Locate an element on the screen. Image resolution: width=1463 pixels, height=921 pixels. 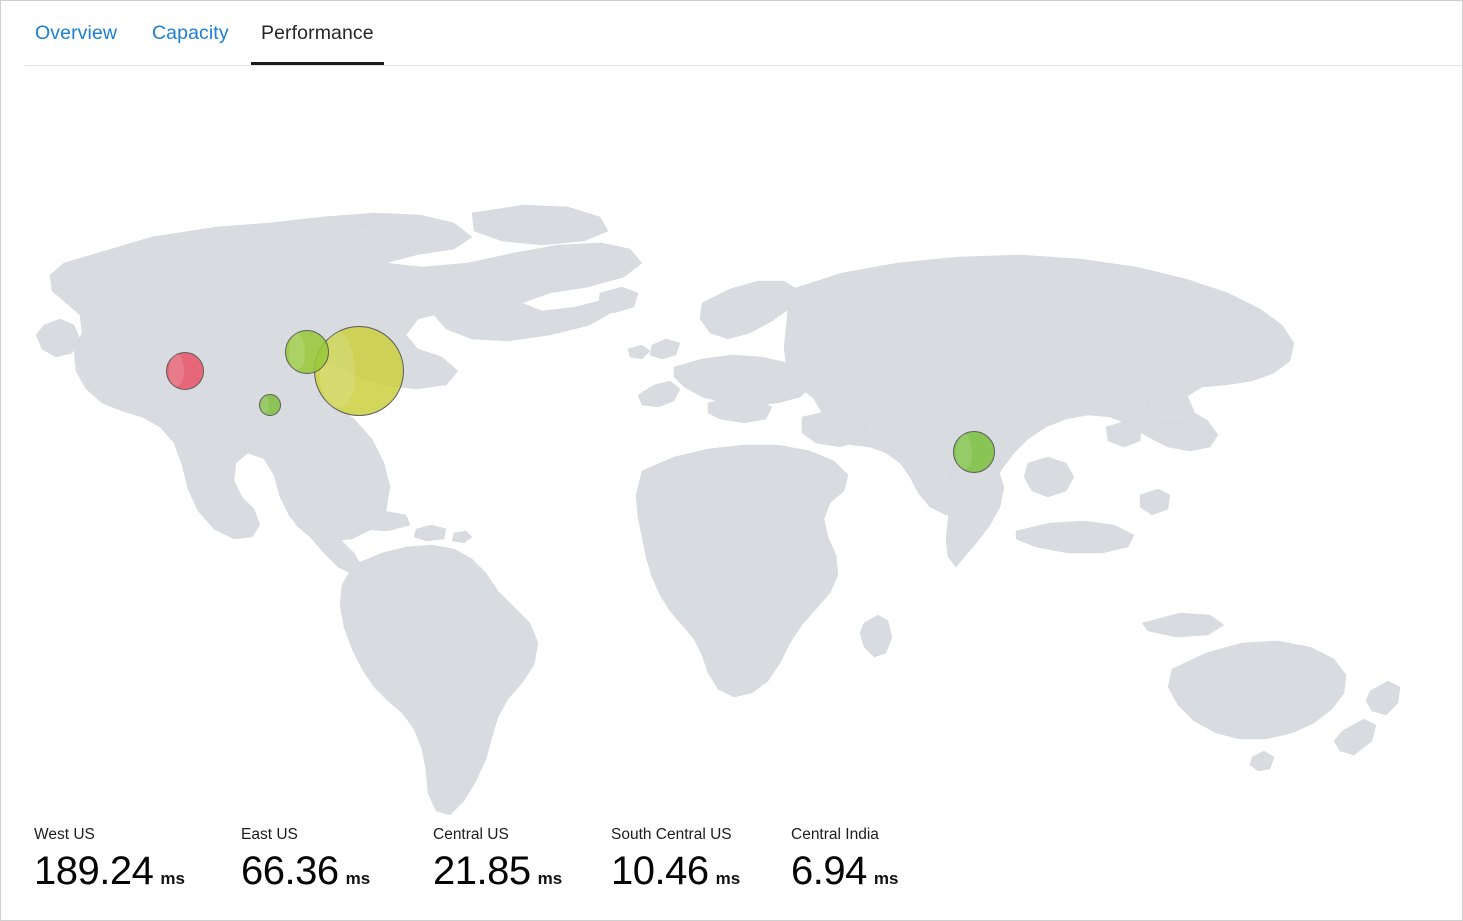
ireland is located at coordinates (639, 352).